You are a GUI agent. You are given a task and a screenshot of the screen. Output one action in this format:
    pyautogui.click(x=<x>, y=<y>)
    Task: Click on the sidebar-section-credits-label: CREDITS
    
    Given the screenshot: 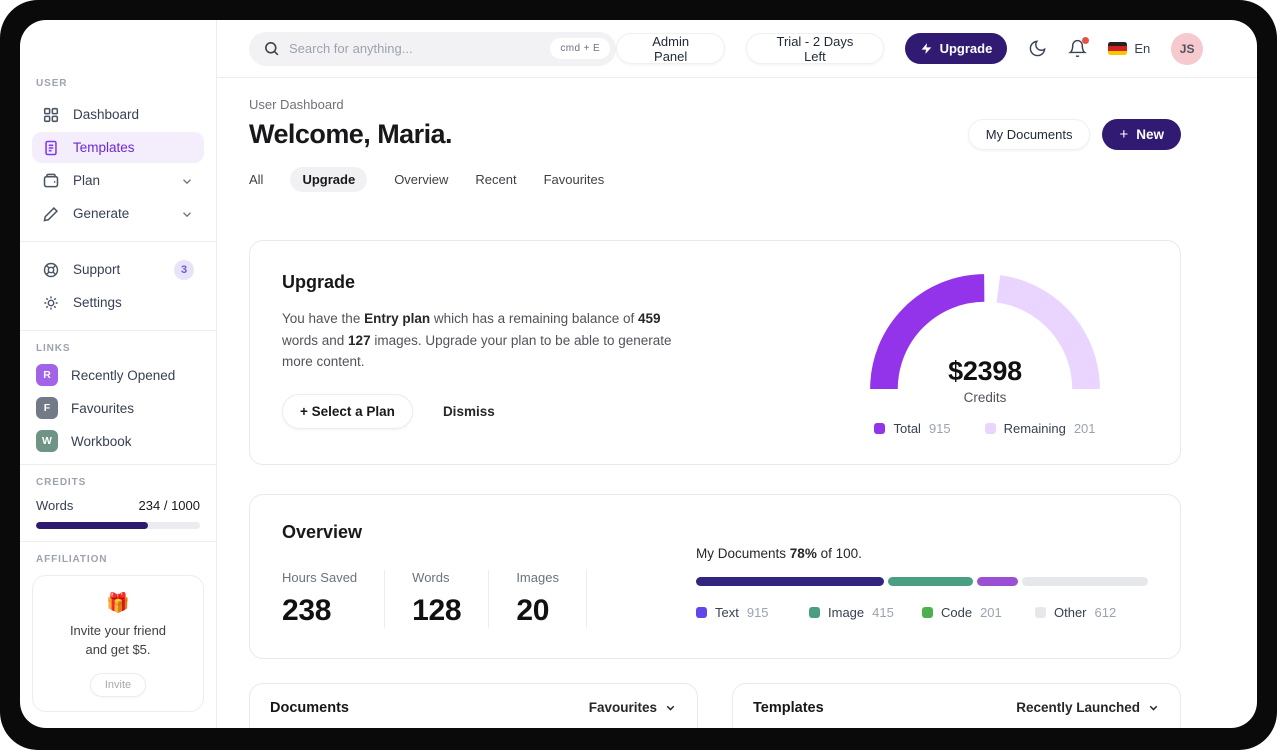 What is the action you would take?
    pyautogui.click(x=61, y=482)
    